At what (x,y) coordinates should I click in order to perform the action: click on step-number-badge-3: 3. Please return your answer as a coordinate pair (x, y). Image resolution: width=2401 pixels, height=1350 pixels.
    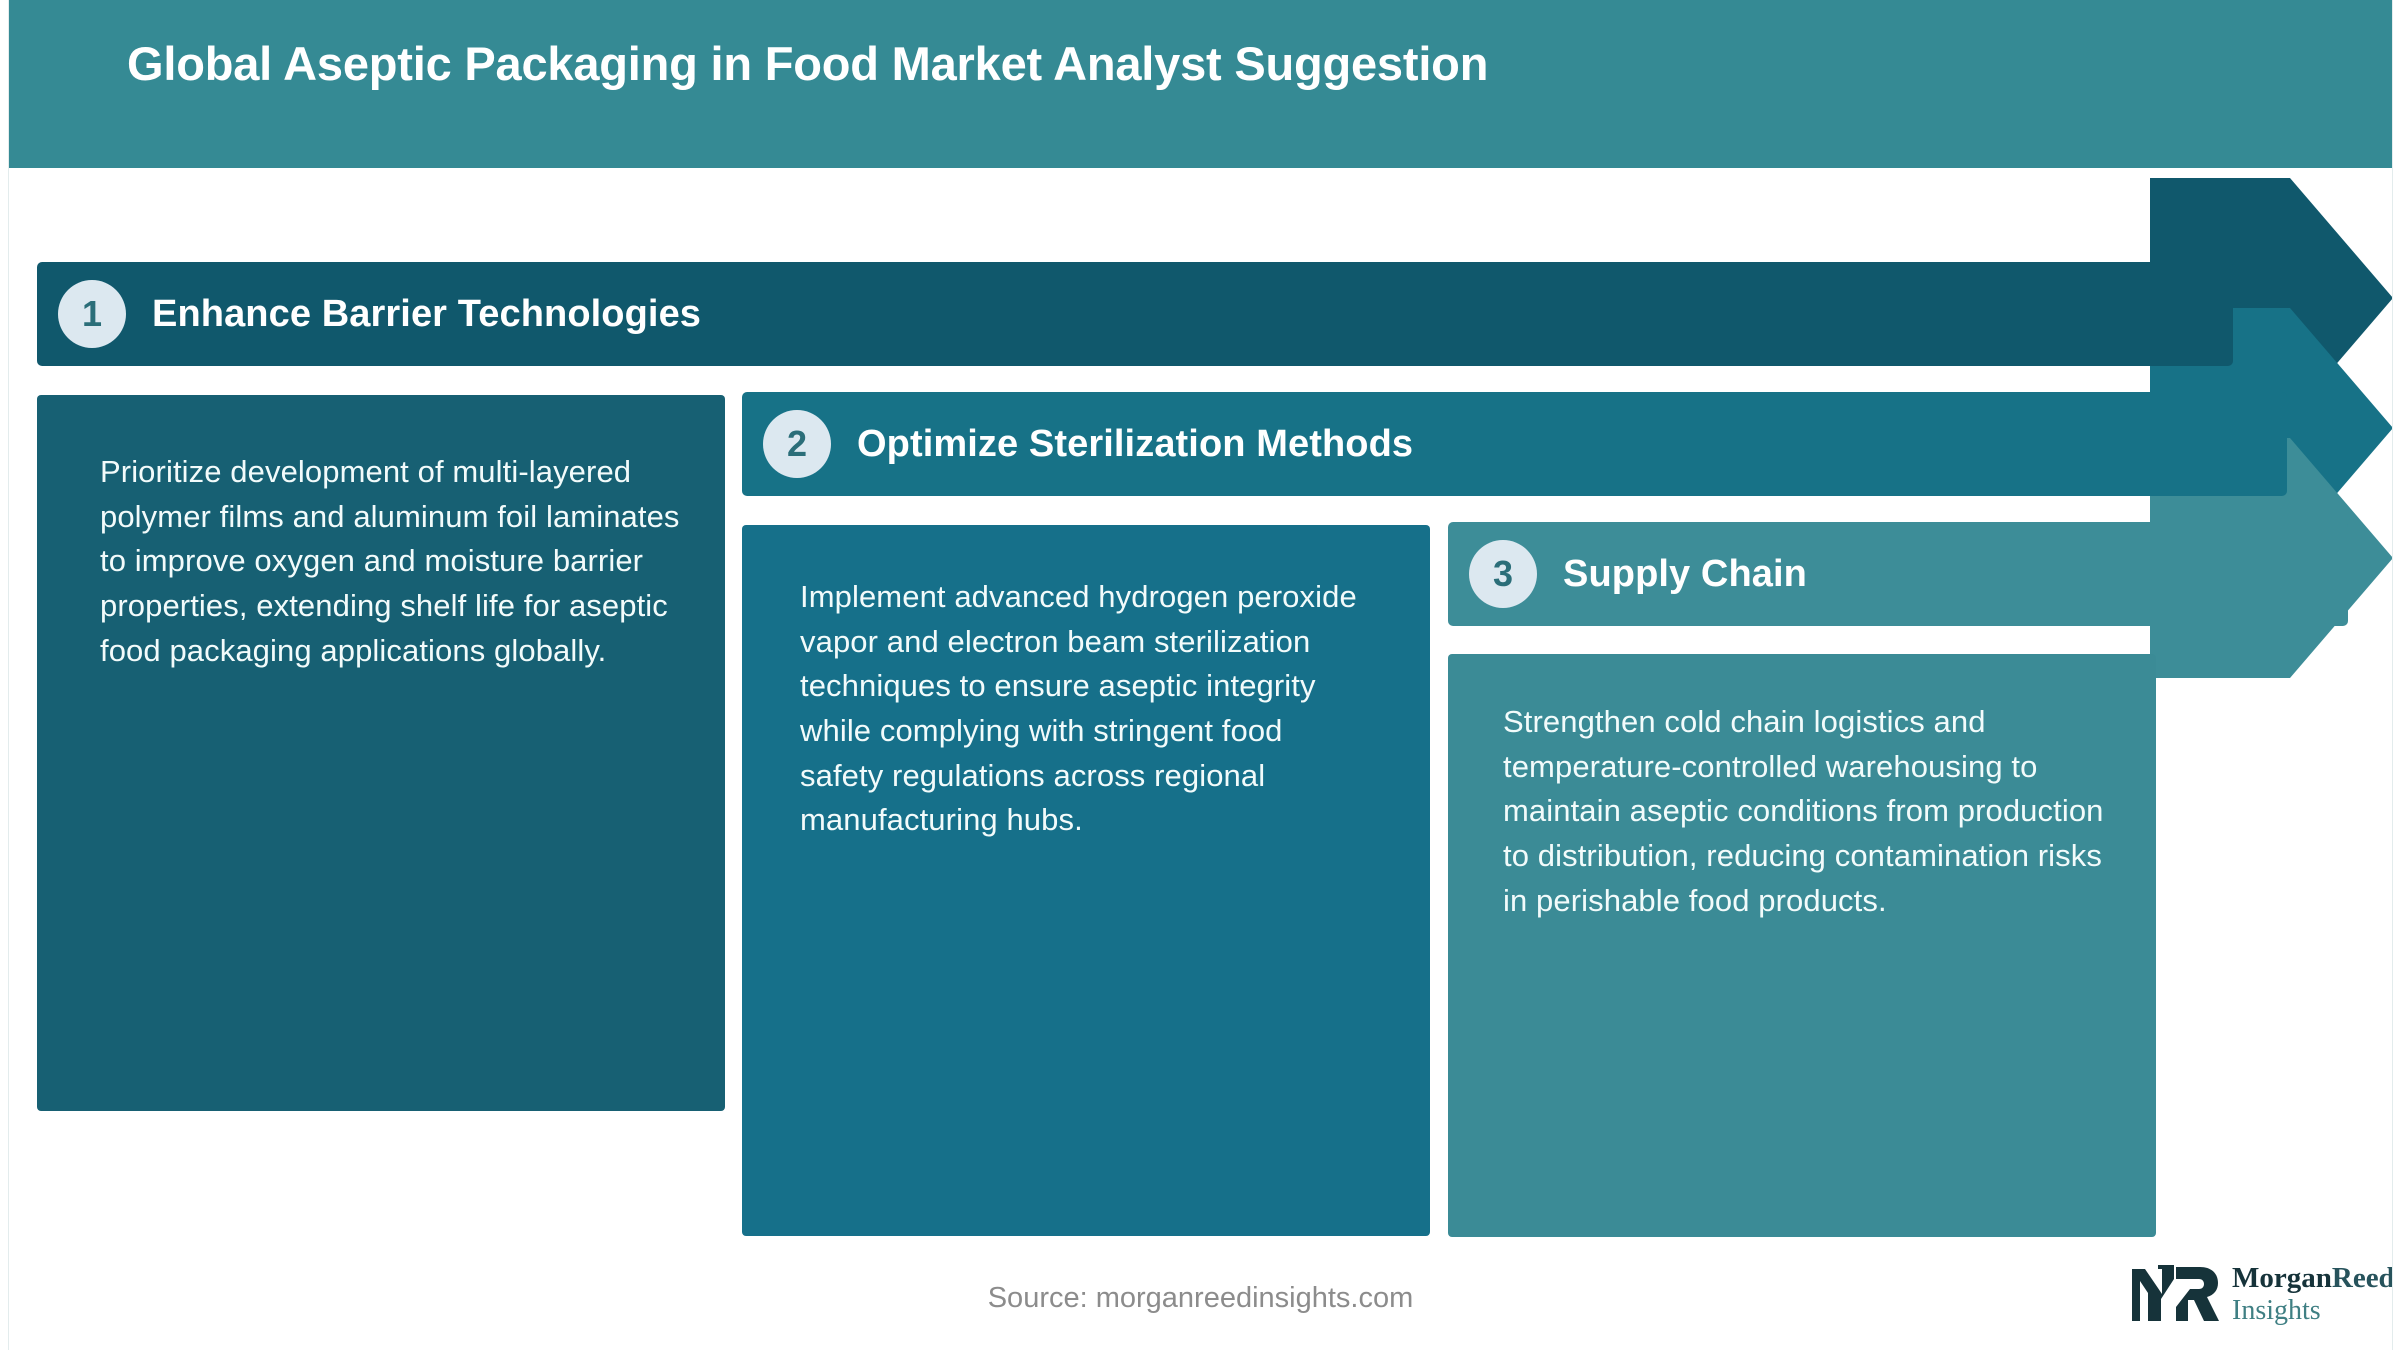
    Looking at the image, I should click on (1503, 574).